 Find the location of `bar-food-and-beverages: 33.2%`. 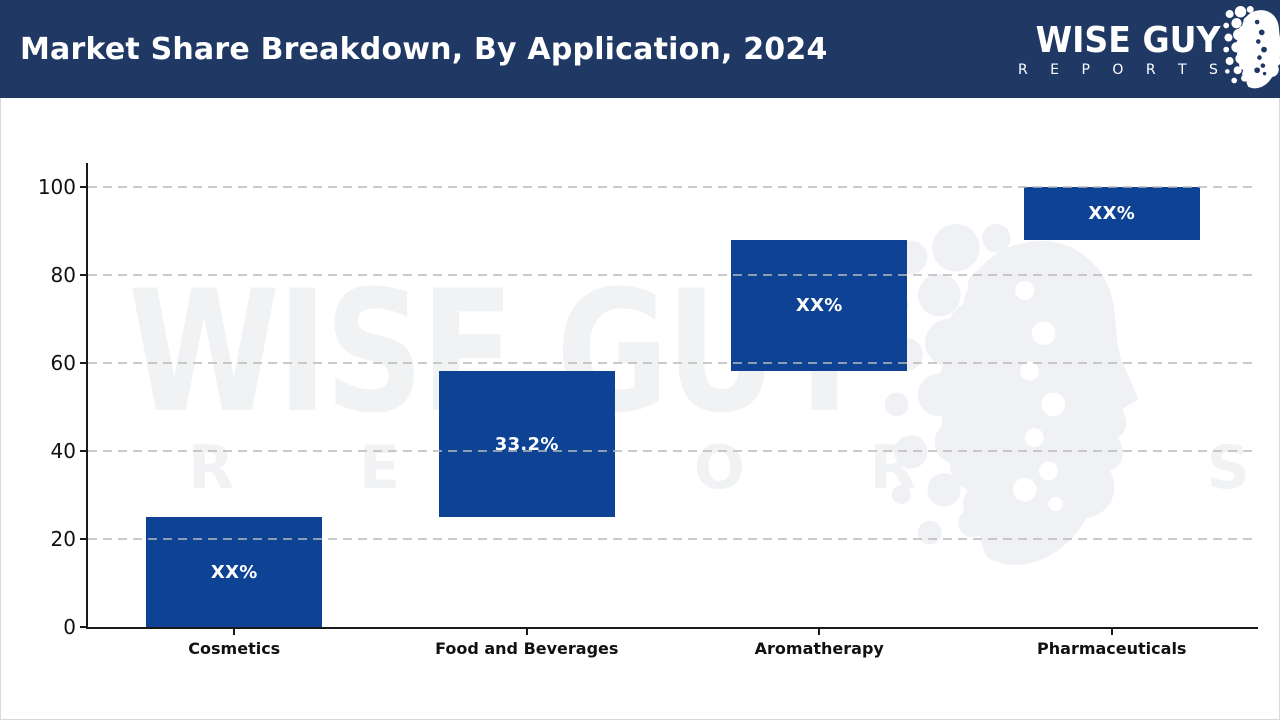

bar-food-and-beverages: 33.2% is located at coordinates (526, 444).